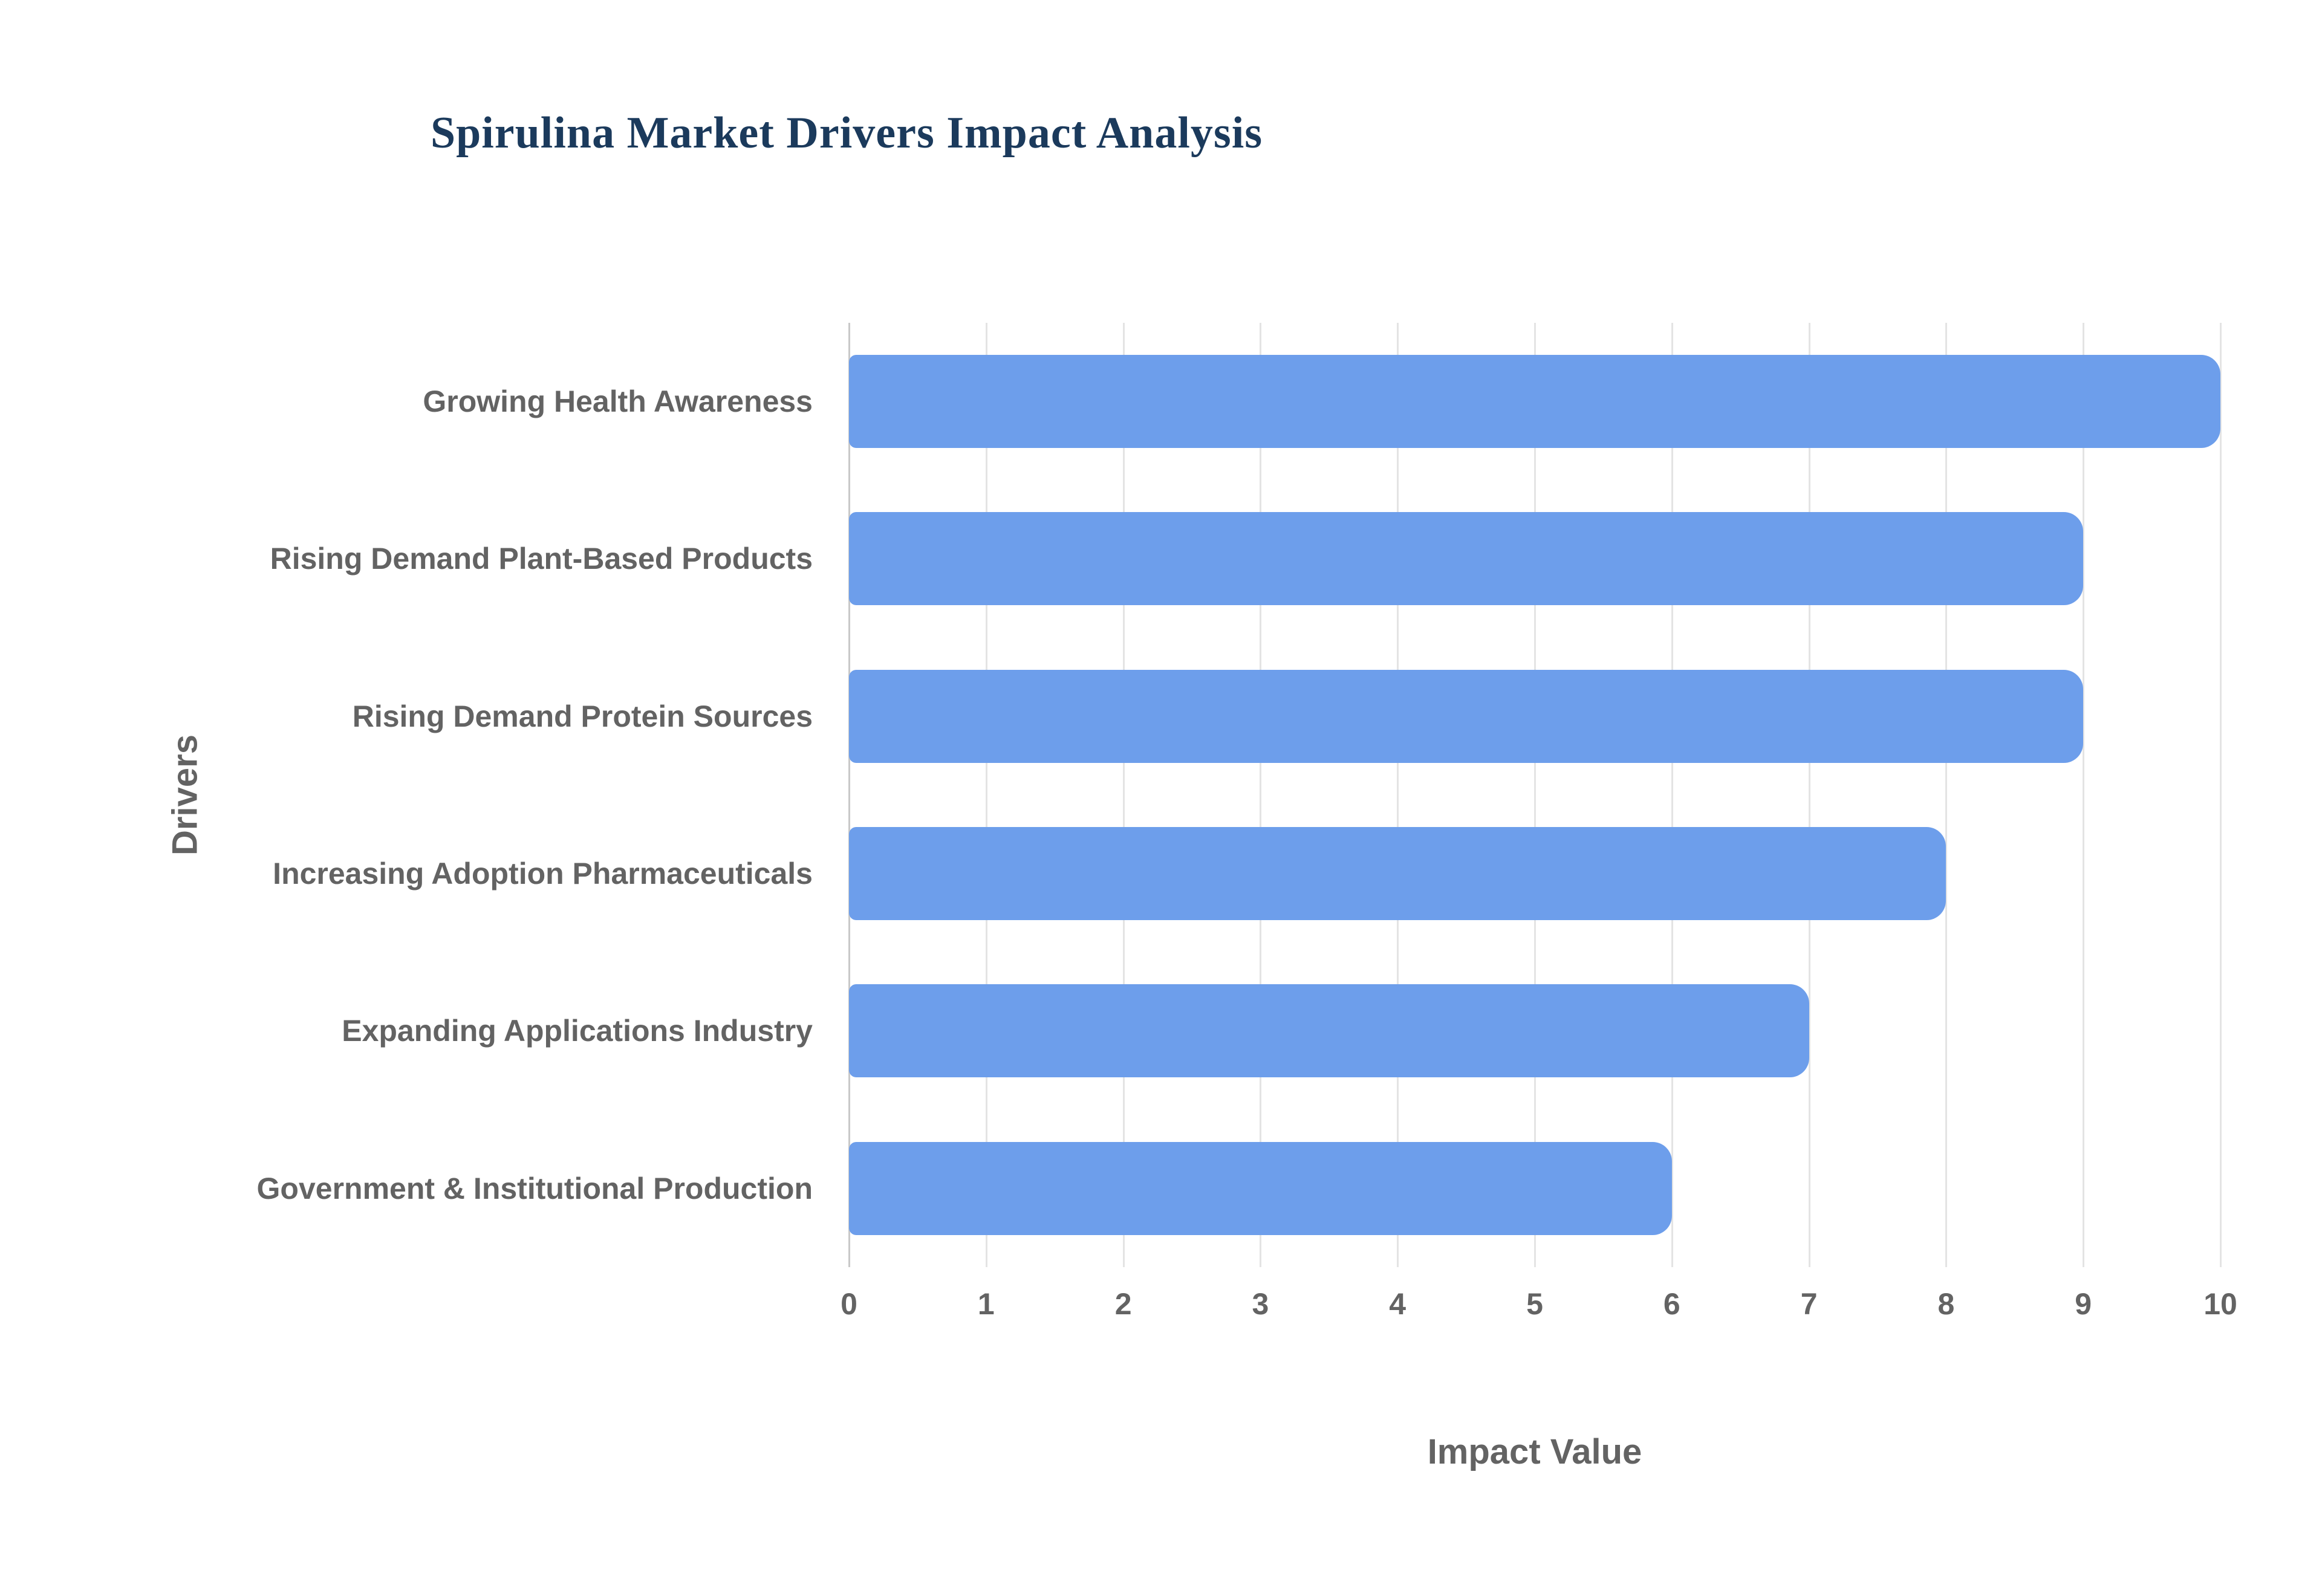 This screenshot has width=2322, height=1596. Describe the element at coordinates (2220, 1304) in the screenshot. I see `x-tick-label: 10` at that location.